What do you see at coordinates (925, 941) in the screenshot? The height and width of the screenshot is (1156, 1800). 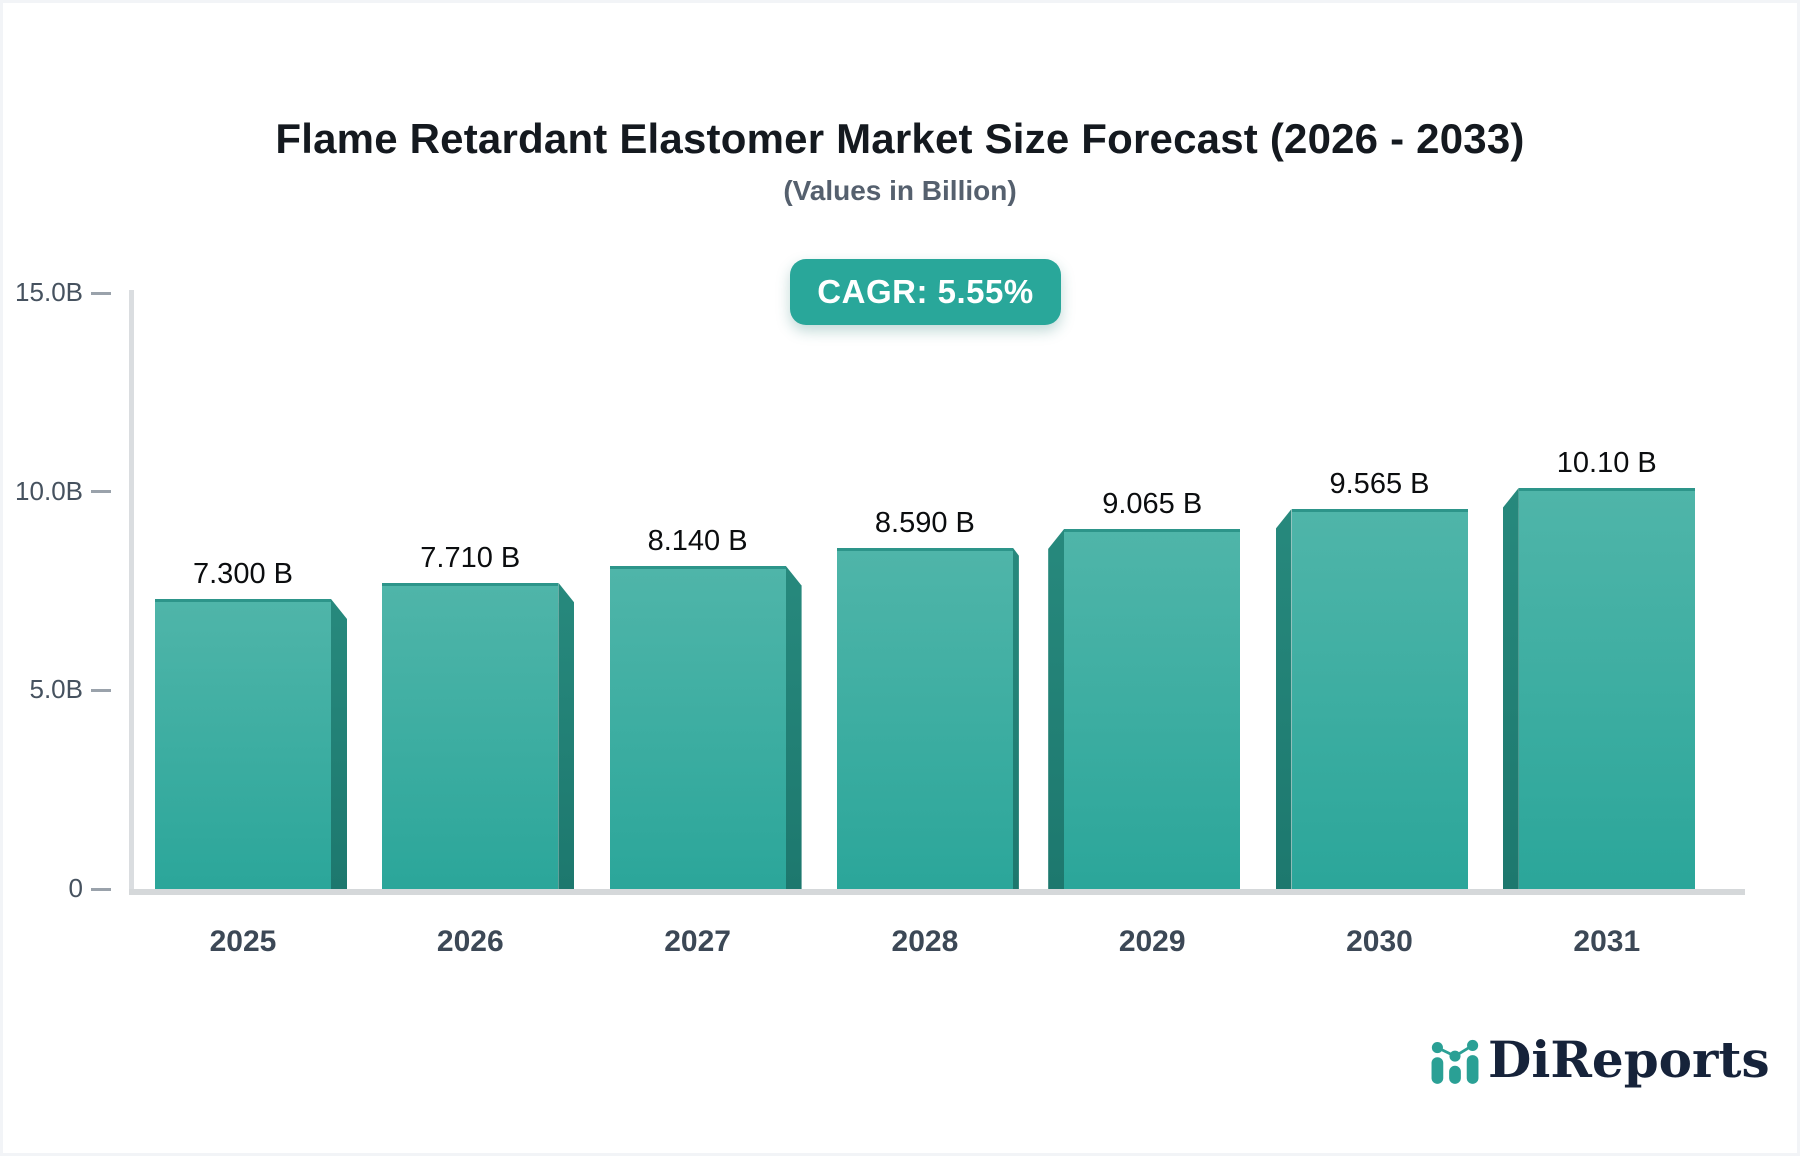 I see `x-axis-label: 2028` at bounding box center [925, 941].